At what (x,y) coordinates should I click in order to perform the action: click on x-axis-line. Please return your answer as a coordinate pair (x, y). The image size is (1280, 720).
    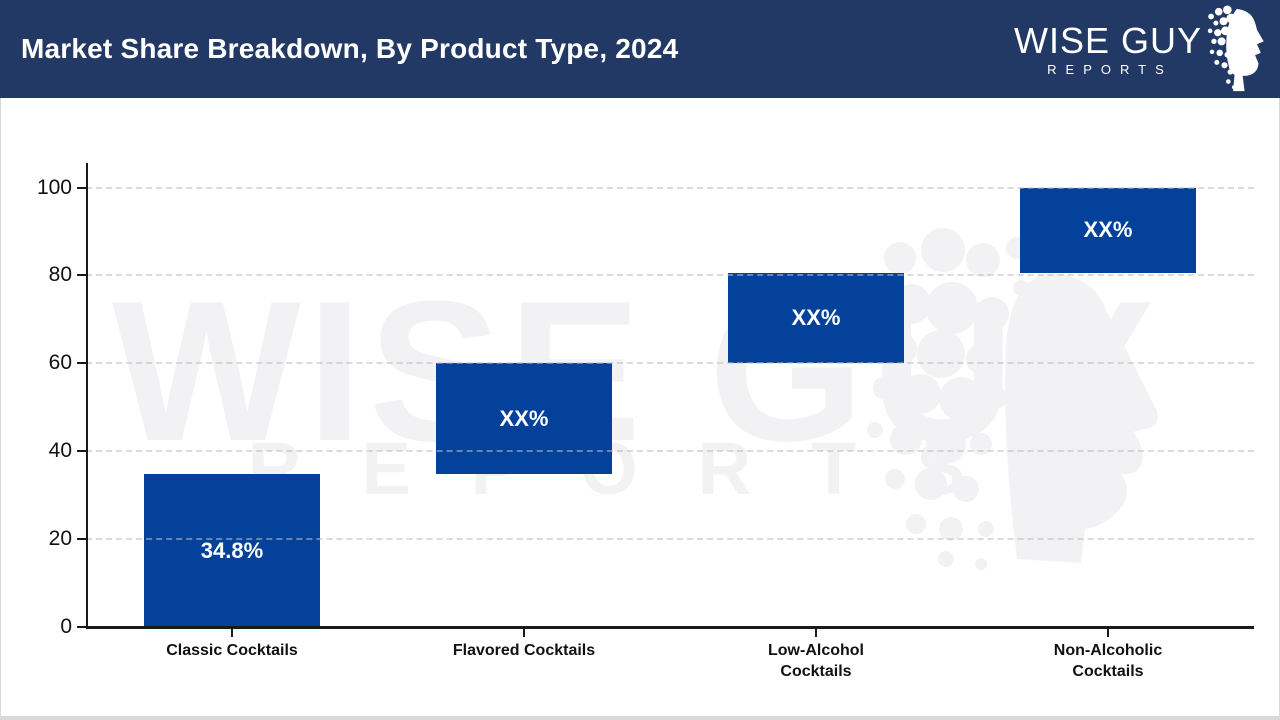
    Looking at the image, I should click on (670, 627).